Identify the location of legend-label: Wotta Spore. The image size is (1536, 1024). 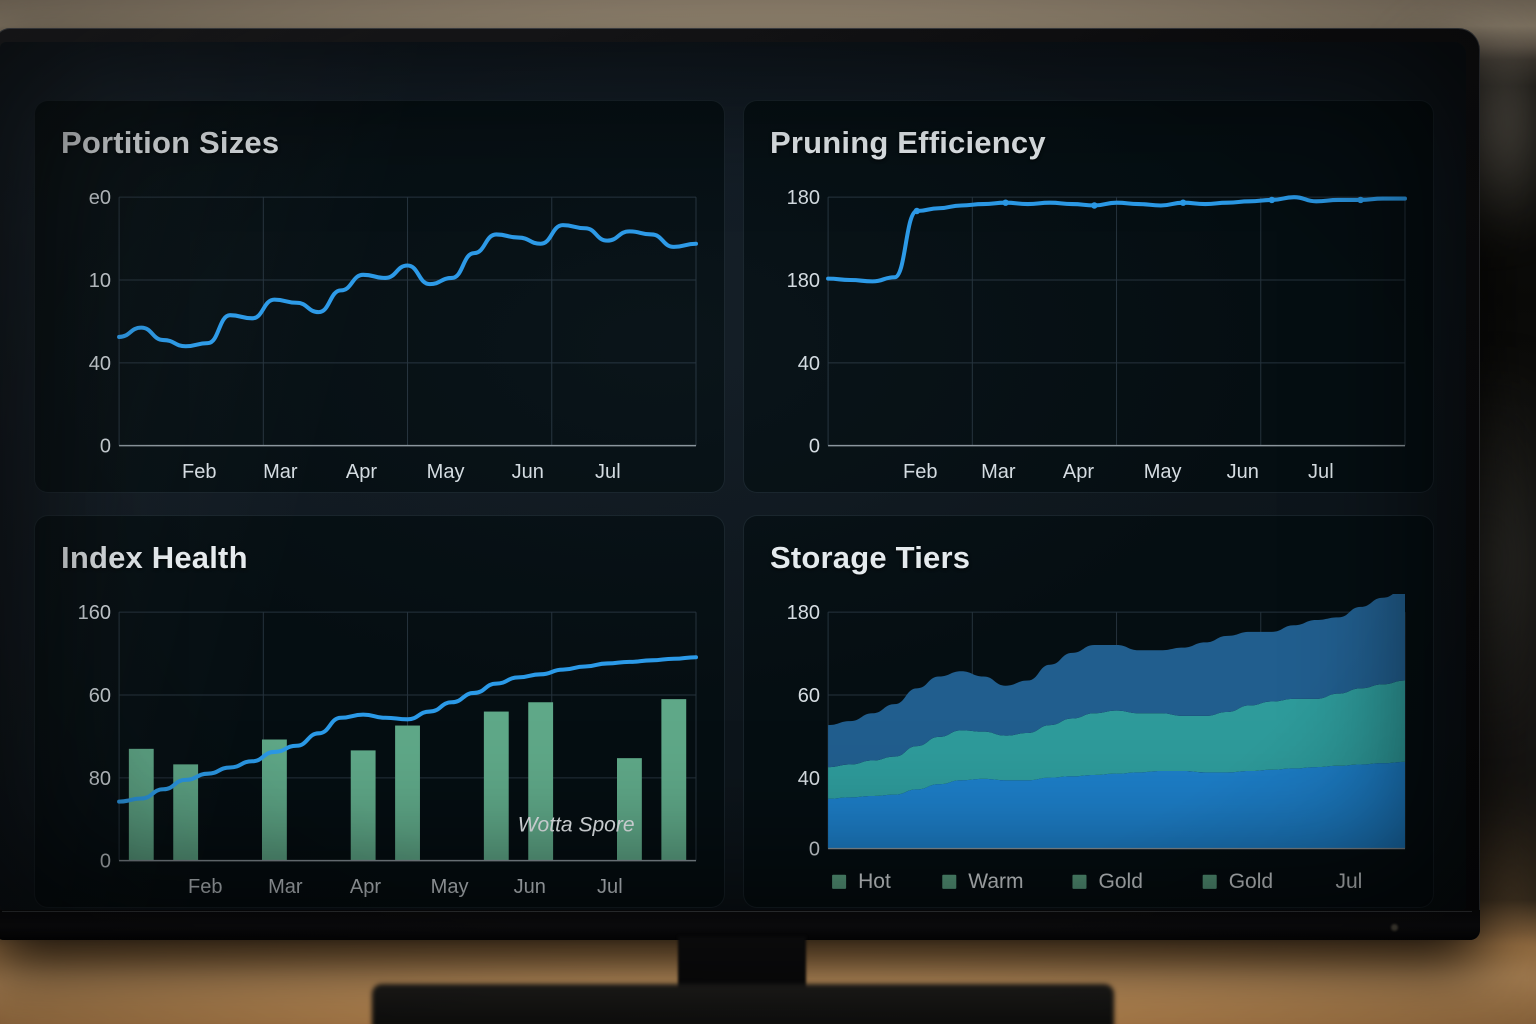
(576, 824).